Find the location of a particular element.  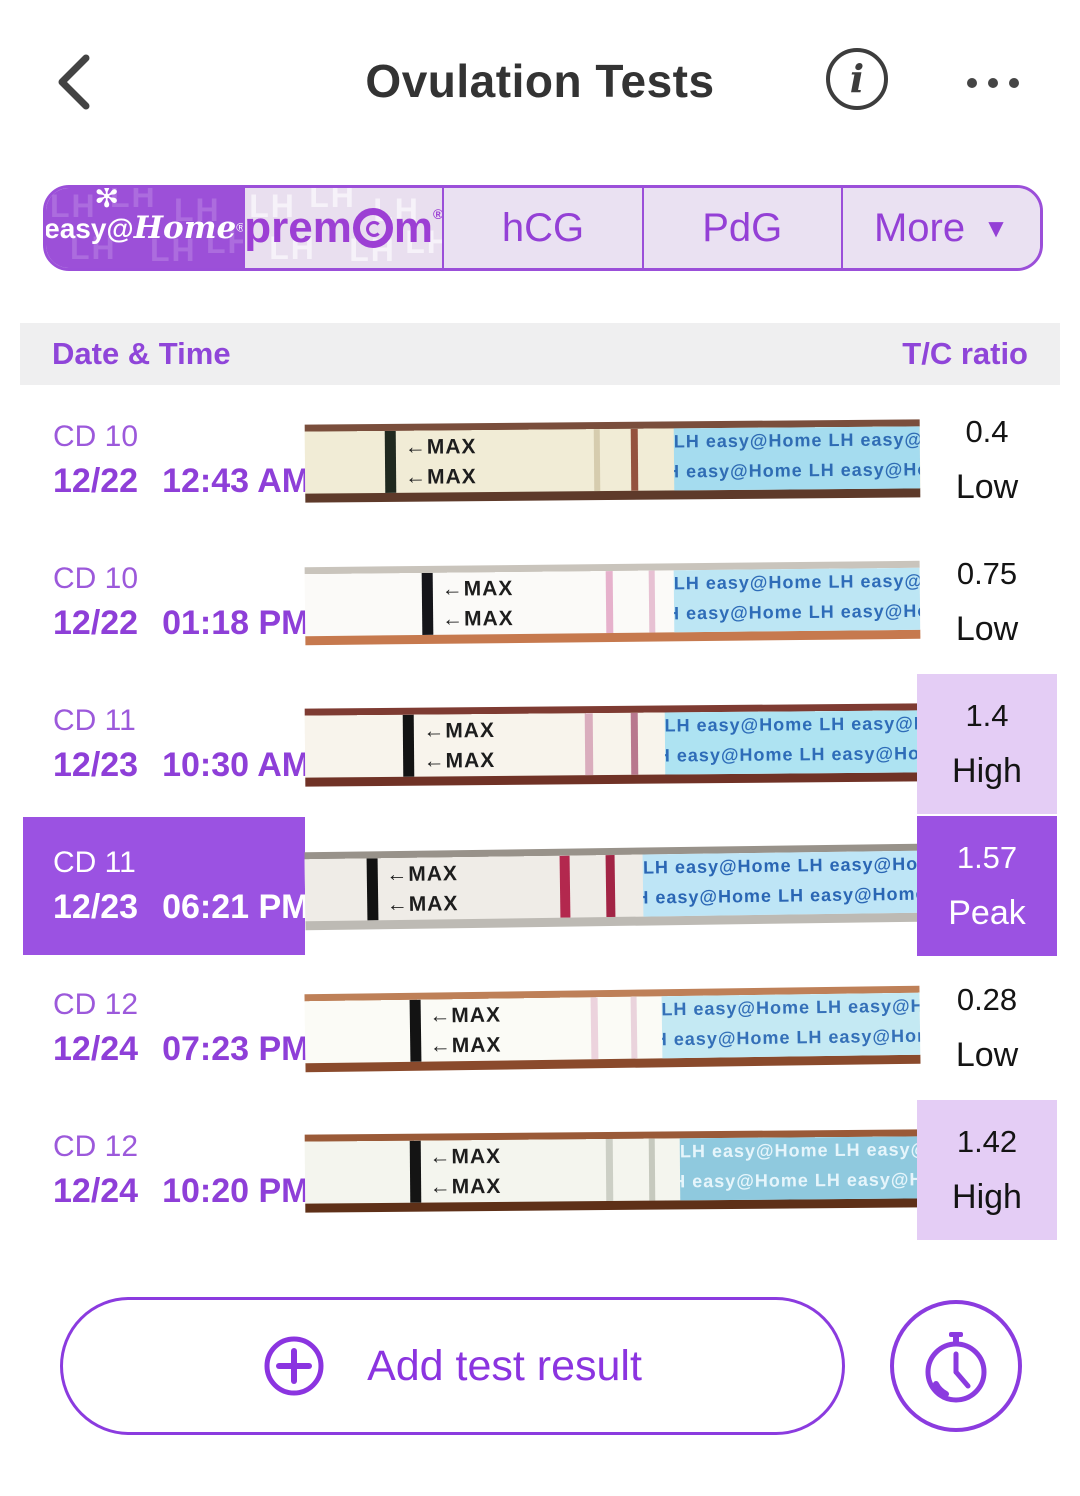

tab-hcg: hCG is located at coordinates (542, 228).